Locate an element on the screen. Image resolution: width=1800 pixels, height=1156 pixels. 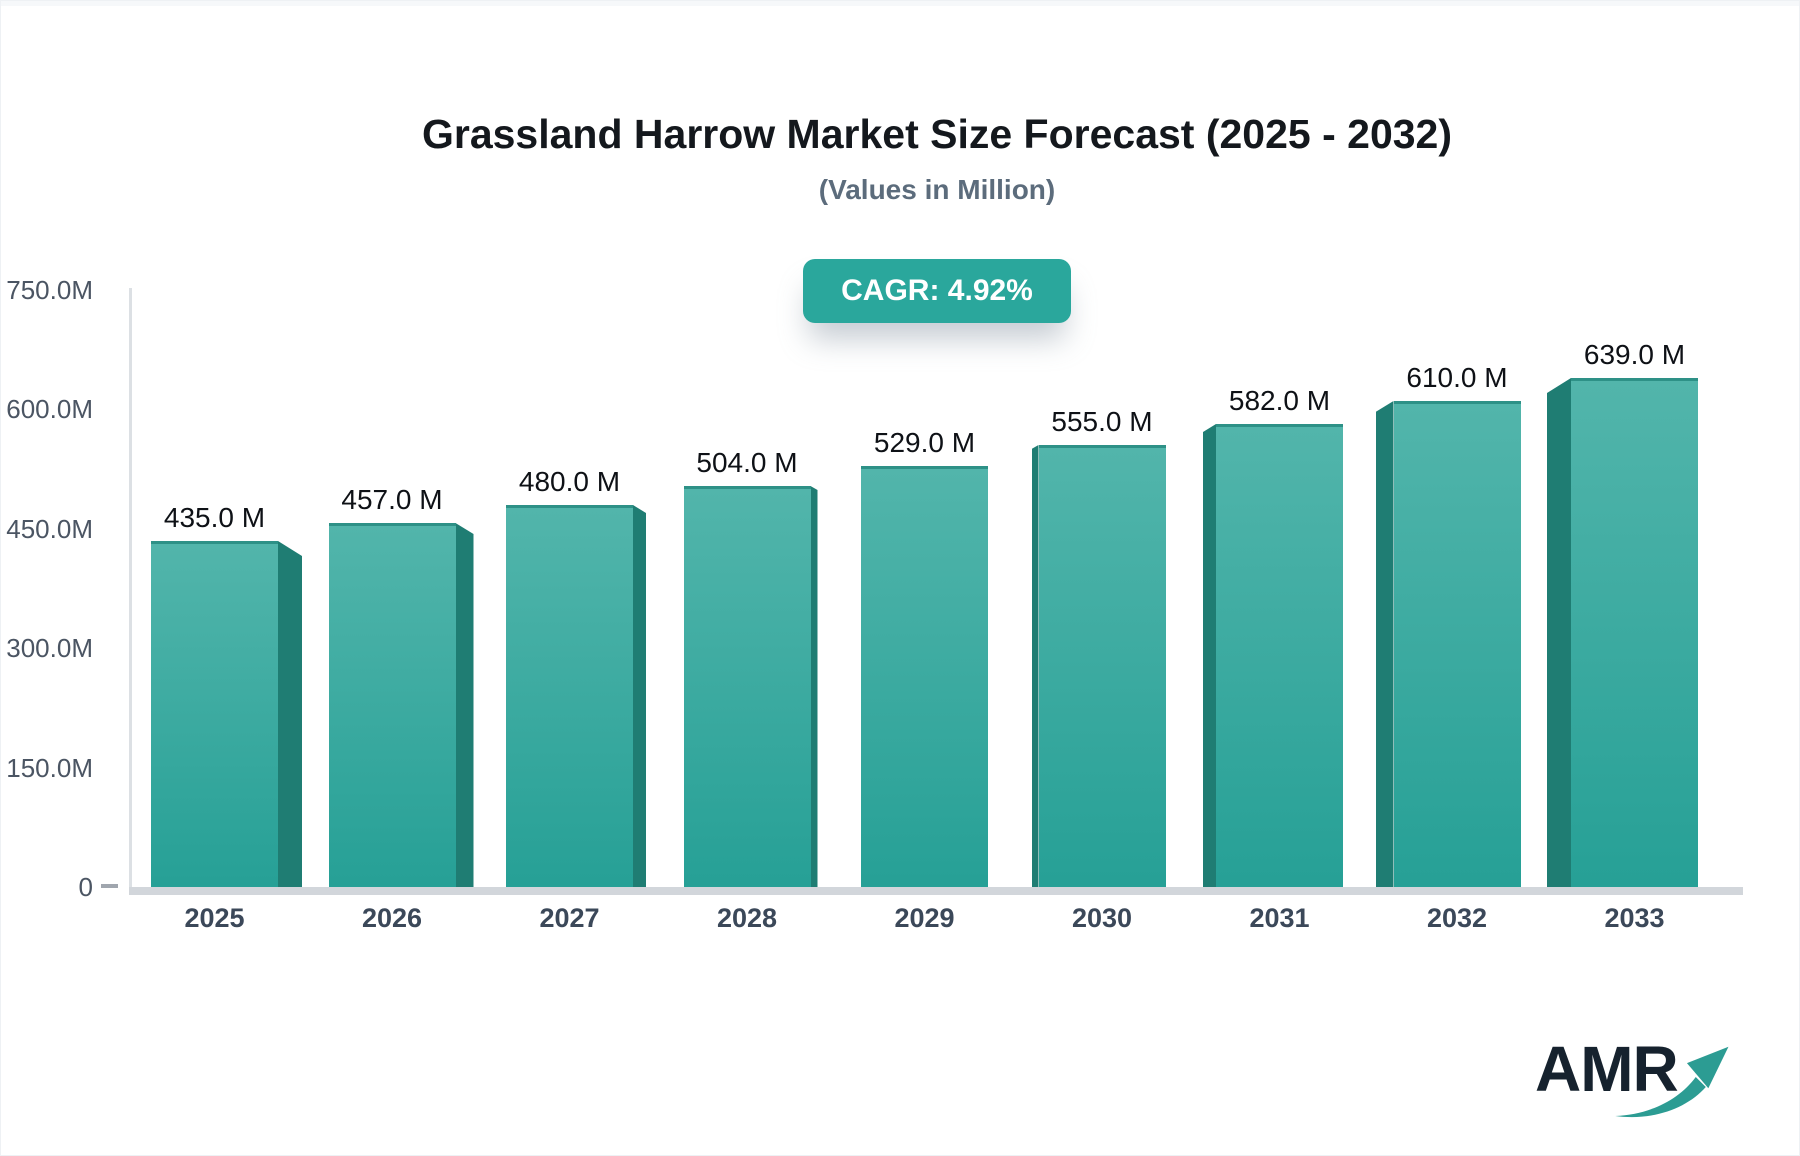
bar-value-label-2028: 504.0 M is located at coordinates (747, 462).